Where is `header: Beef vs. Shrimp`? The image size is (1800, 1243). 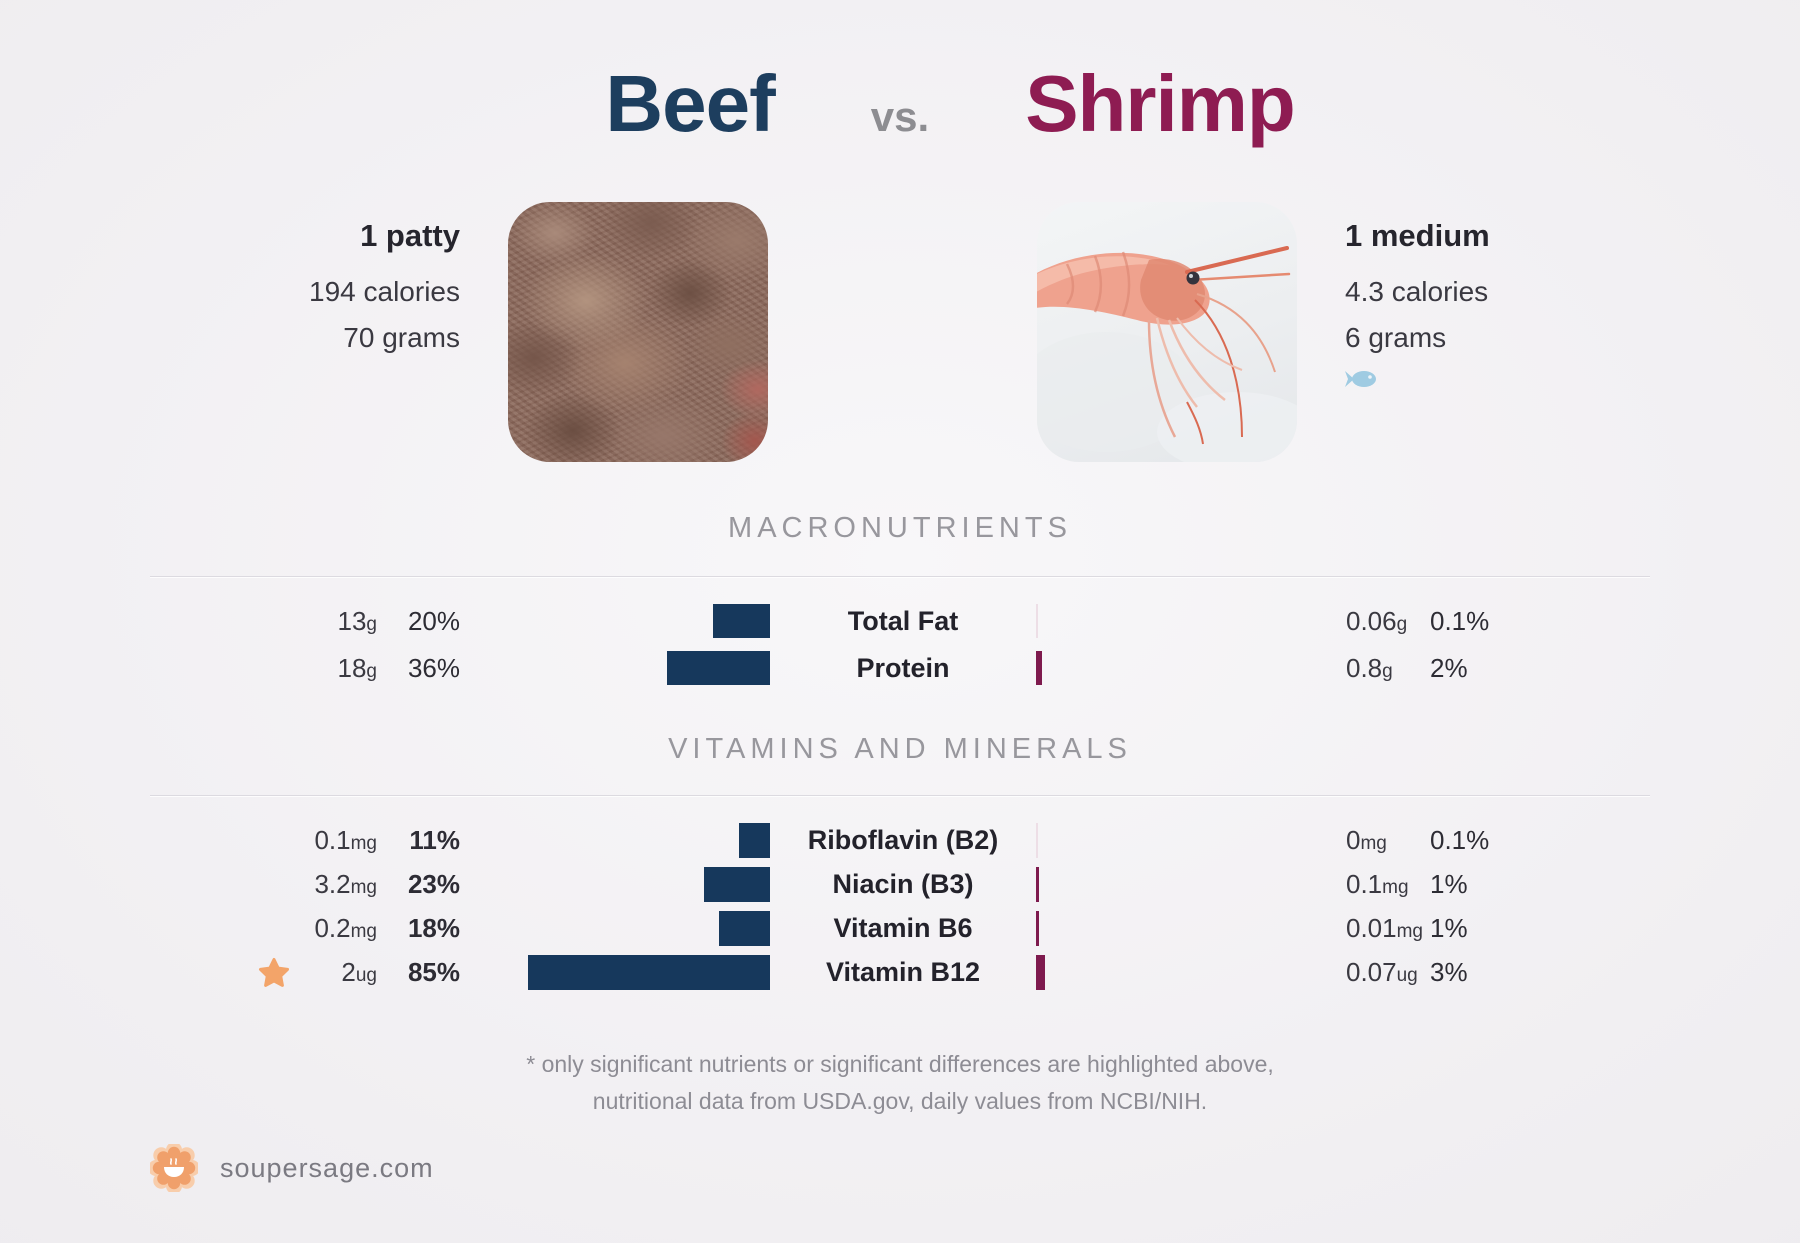 header: Beef vs. Shrimp is located at coordinates (900, 104).